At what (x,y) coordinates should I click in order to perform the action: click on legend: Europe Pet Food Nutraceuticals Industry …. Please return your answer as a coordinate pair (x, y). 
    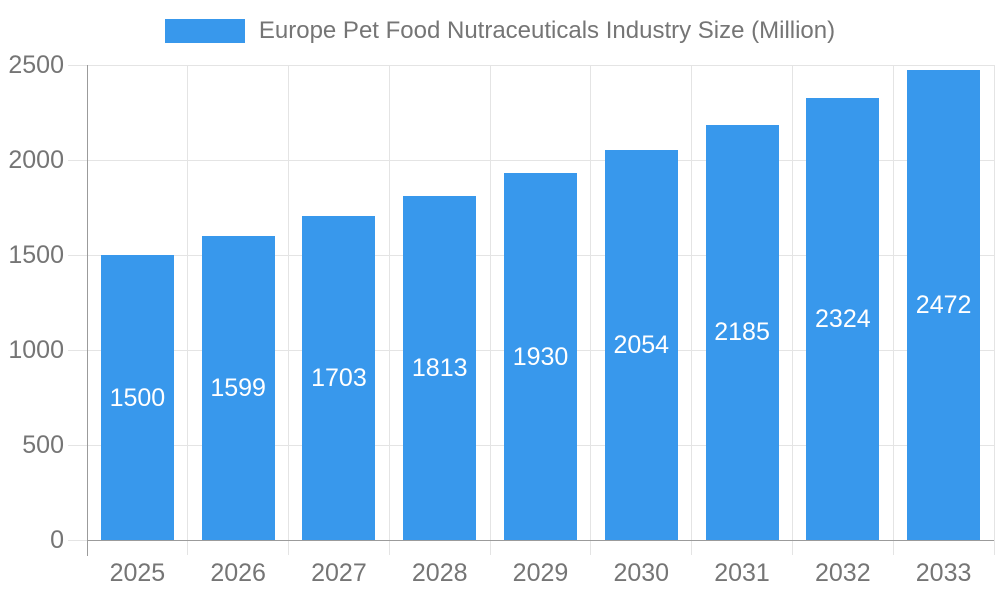
    Looking at the image, I should click on (500, 31).